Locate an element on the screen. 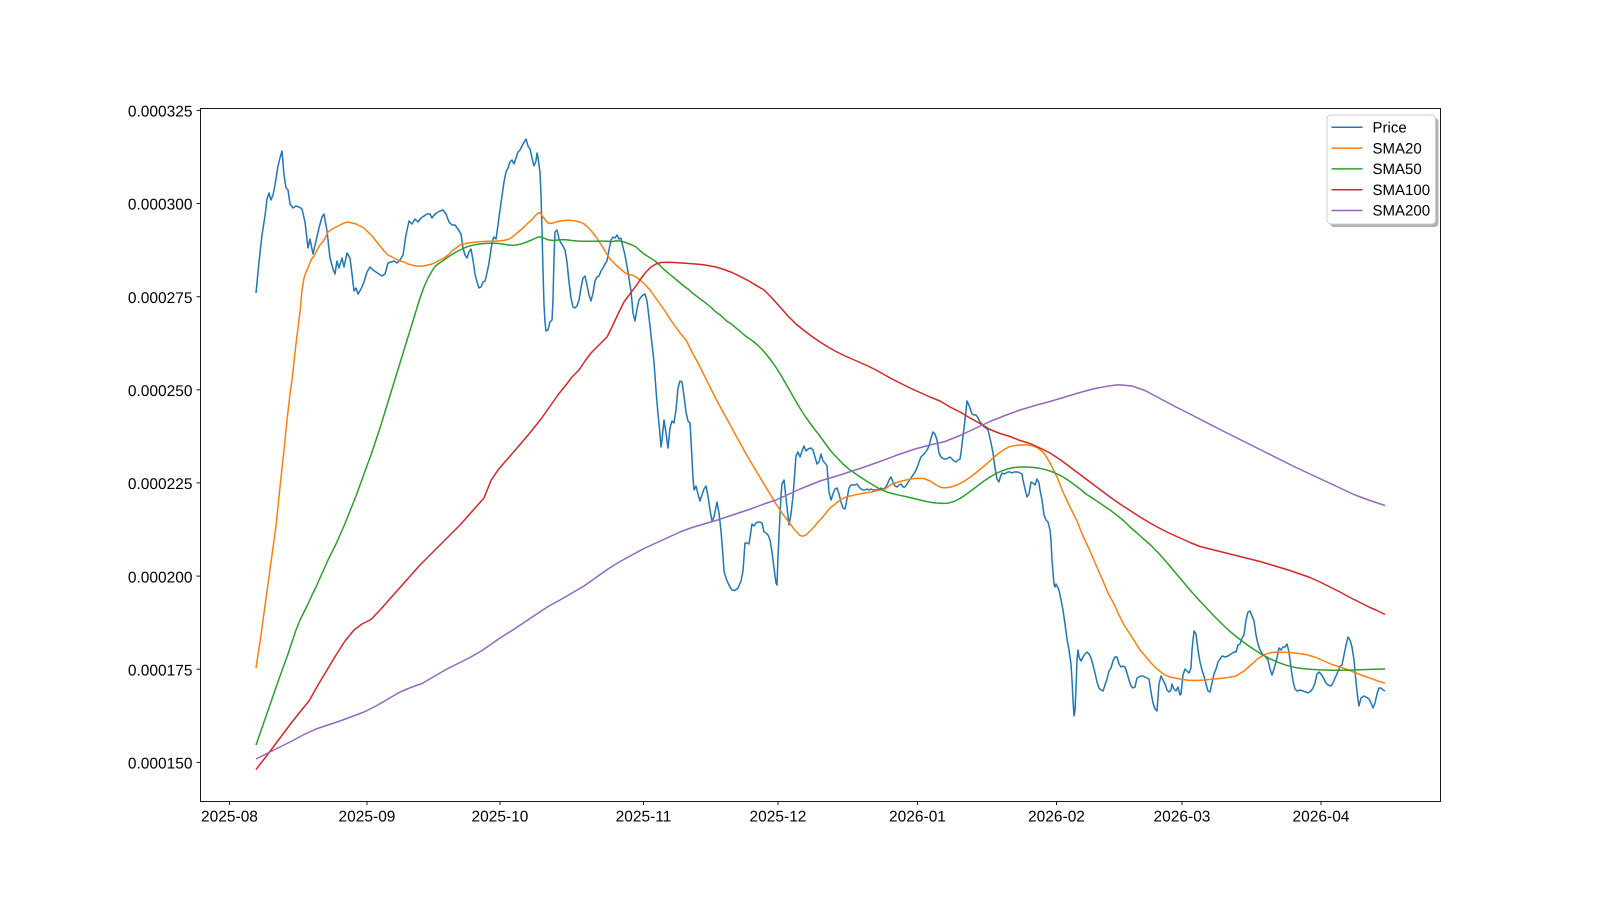 The width and height of the screenshot is (1600, 905). svg-text: SMA200 is located at coordinates (1402, 211).